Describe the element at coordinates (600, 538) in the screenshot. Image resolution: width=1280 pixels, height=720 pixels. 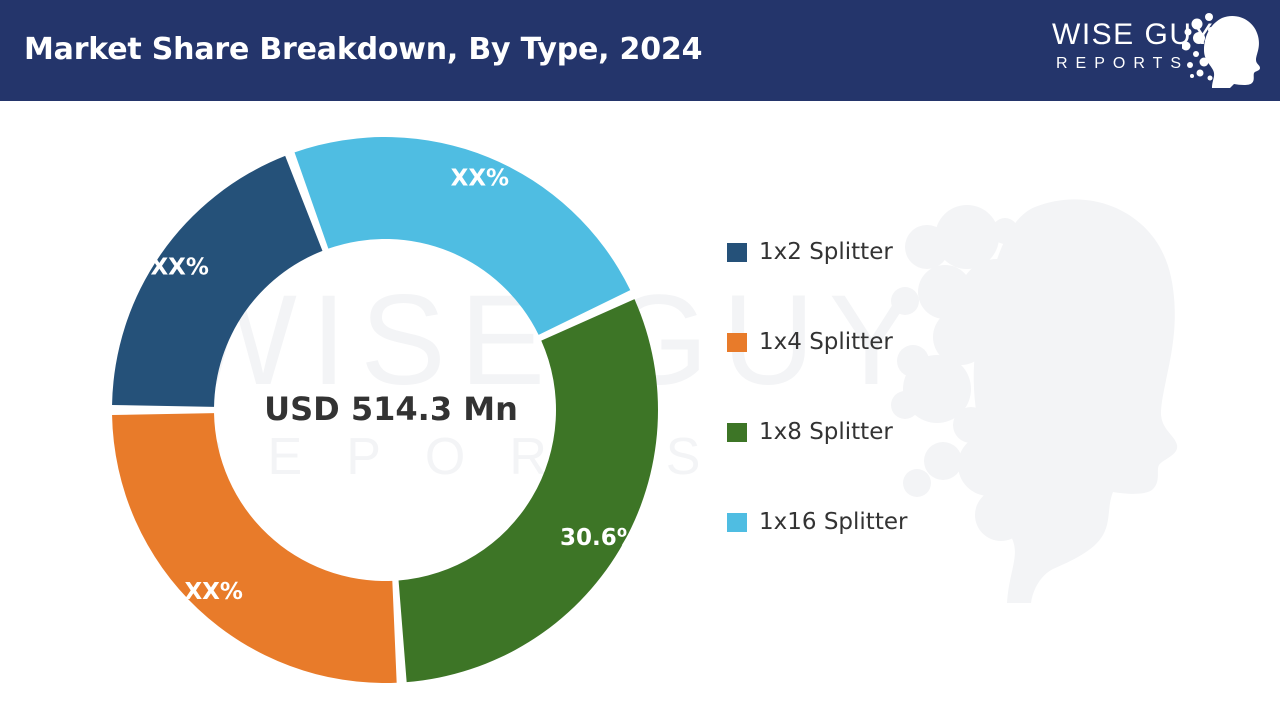
I see `slice-label-1x8-splitter: 30.6%` at that location.